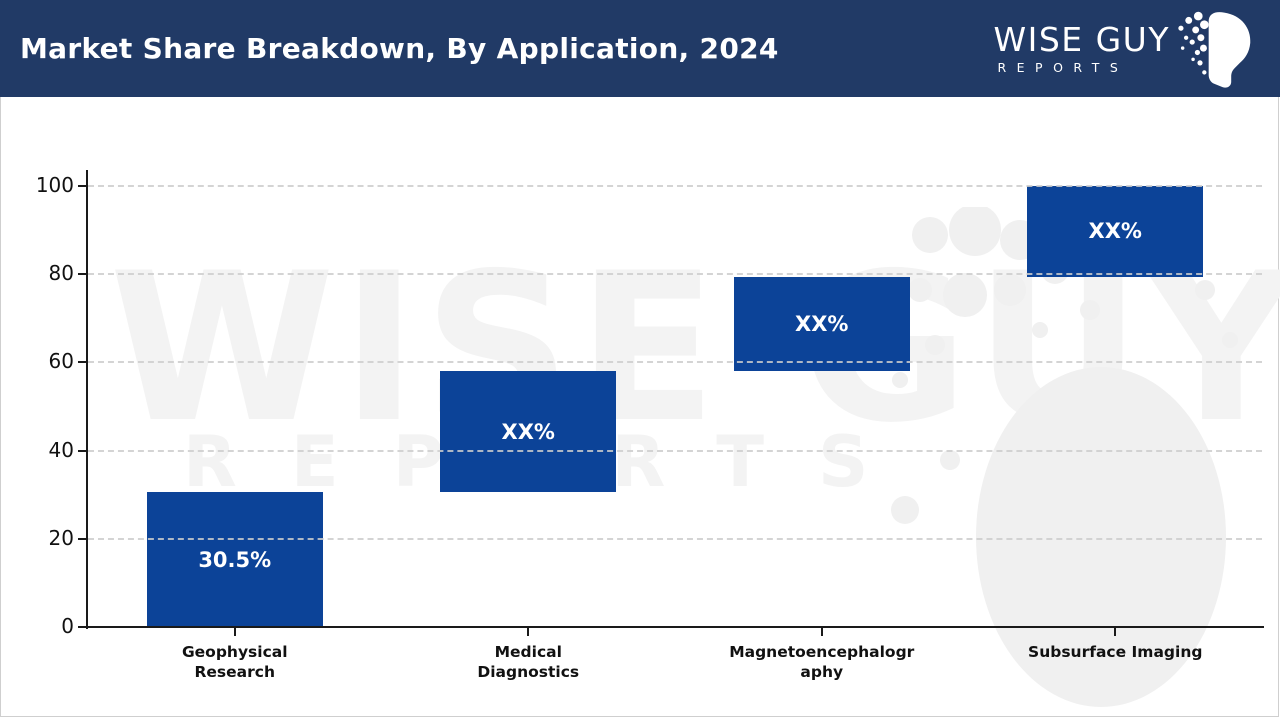 This screenshot has width=1280, height=720. I want to click on category-label-line: Geophysical, so click(234, 652).